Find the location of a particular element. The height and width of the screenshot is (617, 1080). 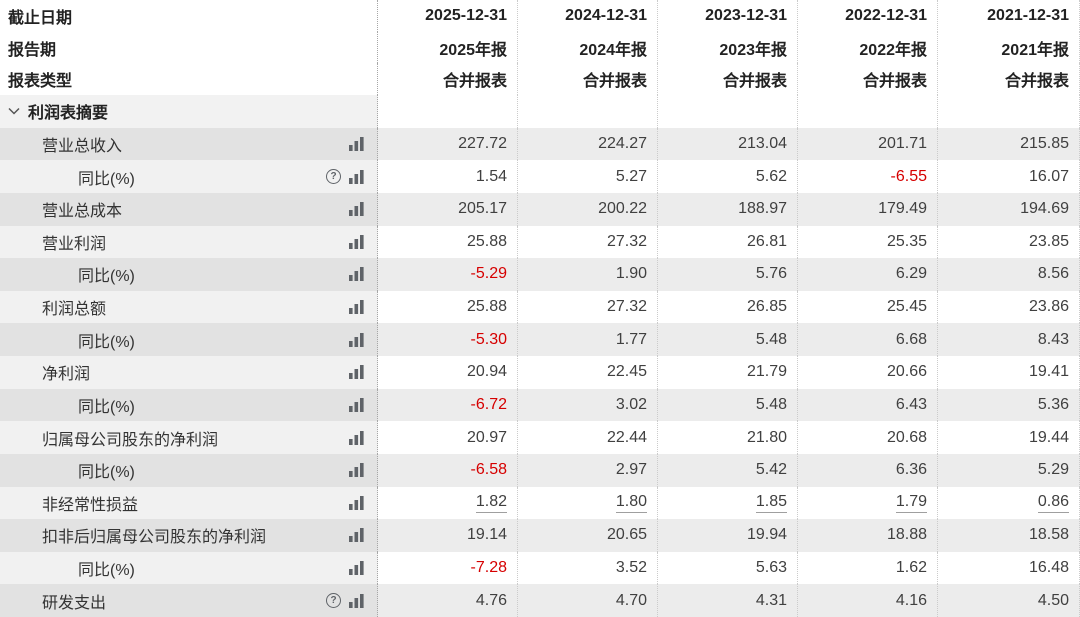

cell-value: 3.02 is located at coordinates (631, 404).